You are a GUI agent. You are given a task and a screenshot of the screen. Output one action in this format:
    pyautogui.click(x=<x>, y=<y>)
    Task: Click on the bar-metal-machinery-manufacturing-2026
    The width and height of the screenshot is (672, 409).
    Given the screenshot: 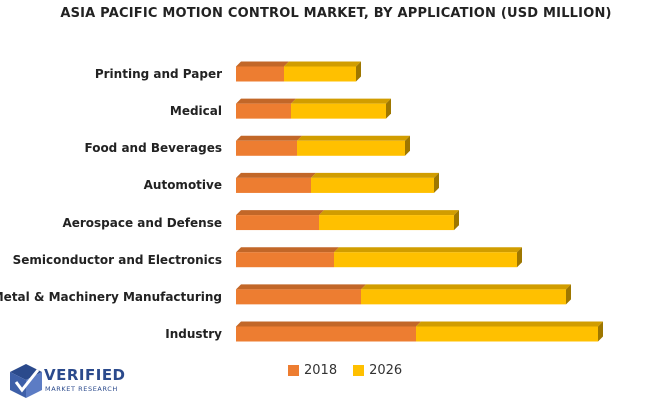 What is the action you would take?
    pyautogui.click(x=463, y=297)
    